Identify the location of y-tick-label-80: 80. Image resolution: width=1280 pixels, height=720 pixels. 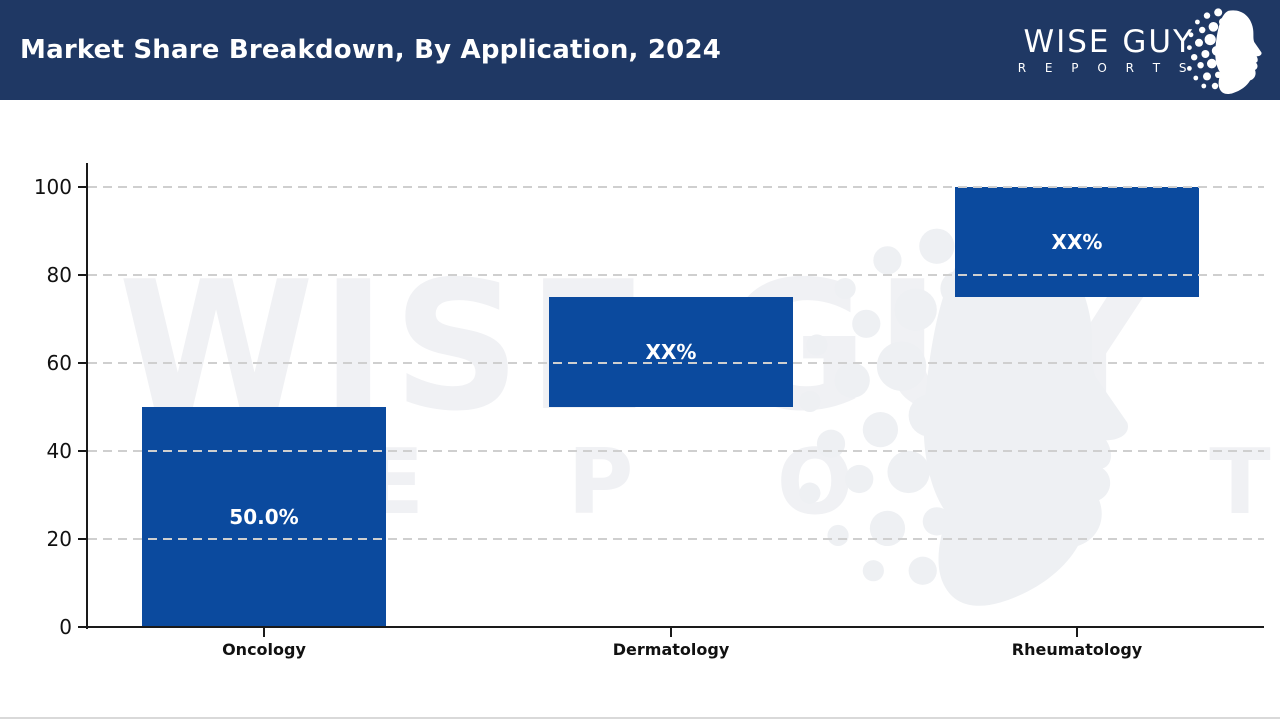
(59, 275).